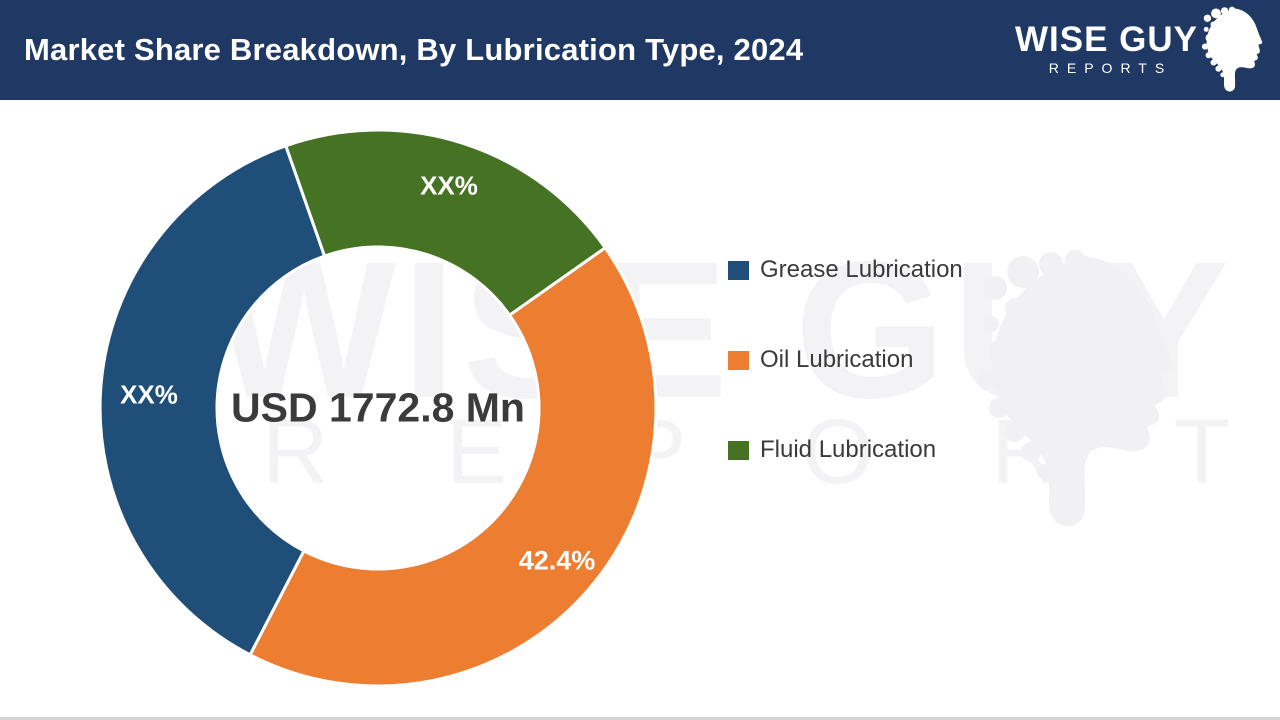 This screenshot has height=720, width=1280. I want to click on logo-face-icon, so click(1232, 49).